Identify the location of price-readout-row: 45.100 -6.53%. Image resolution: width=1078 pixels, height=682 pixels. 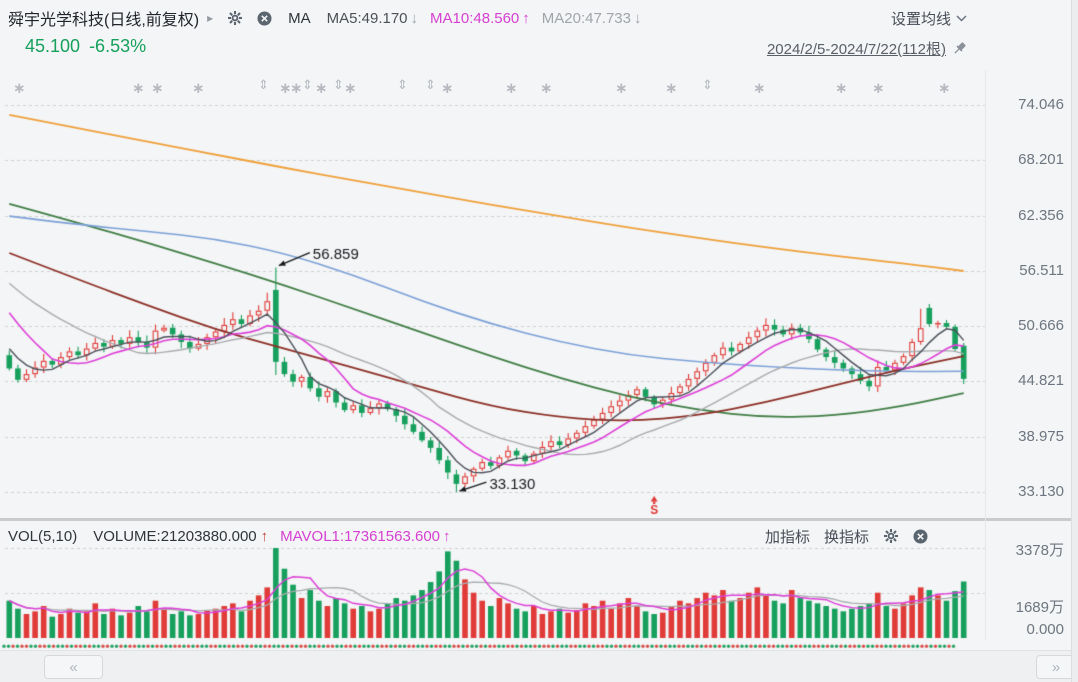
(85, 48).